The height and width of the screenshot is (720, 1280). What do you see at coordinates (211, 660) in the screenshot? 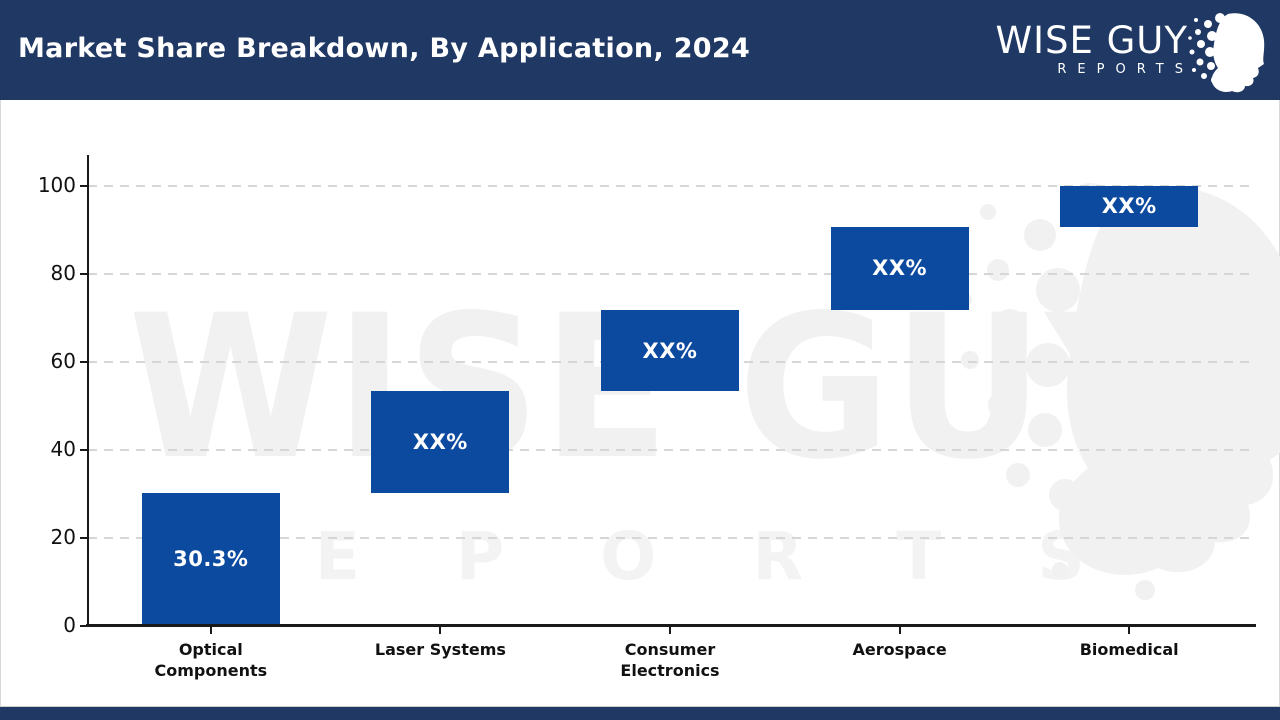
I see `x-category-label: Optical Components` at bounding box center [211, 660].